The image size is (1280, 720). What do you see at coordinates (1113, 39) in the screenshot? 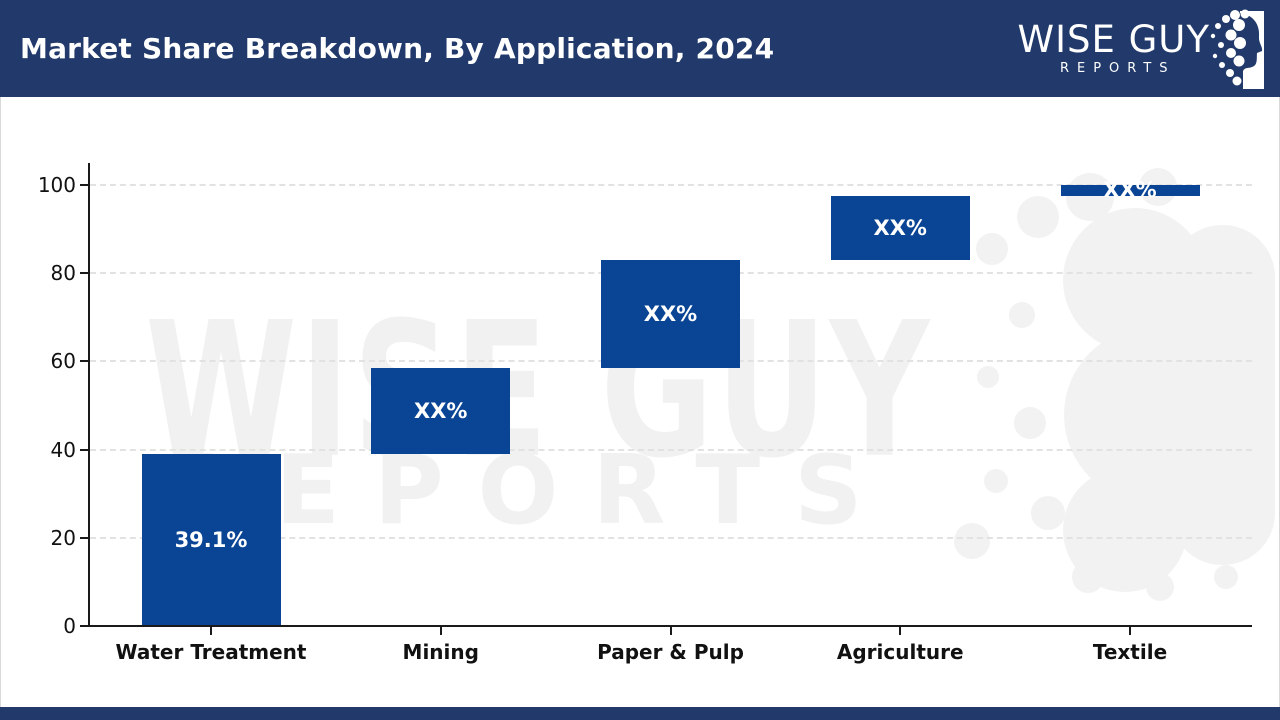
I see `logo-text-line1: WISE GUY` at bounding box center [1113, 39].